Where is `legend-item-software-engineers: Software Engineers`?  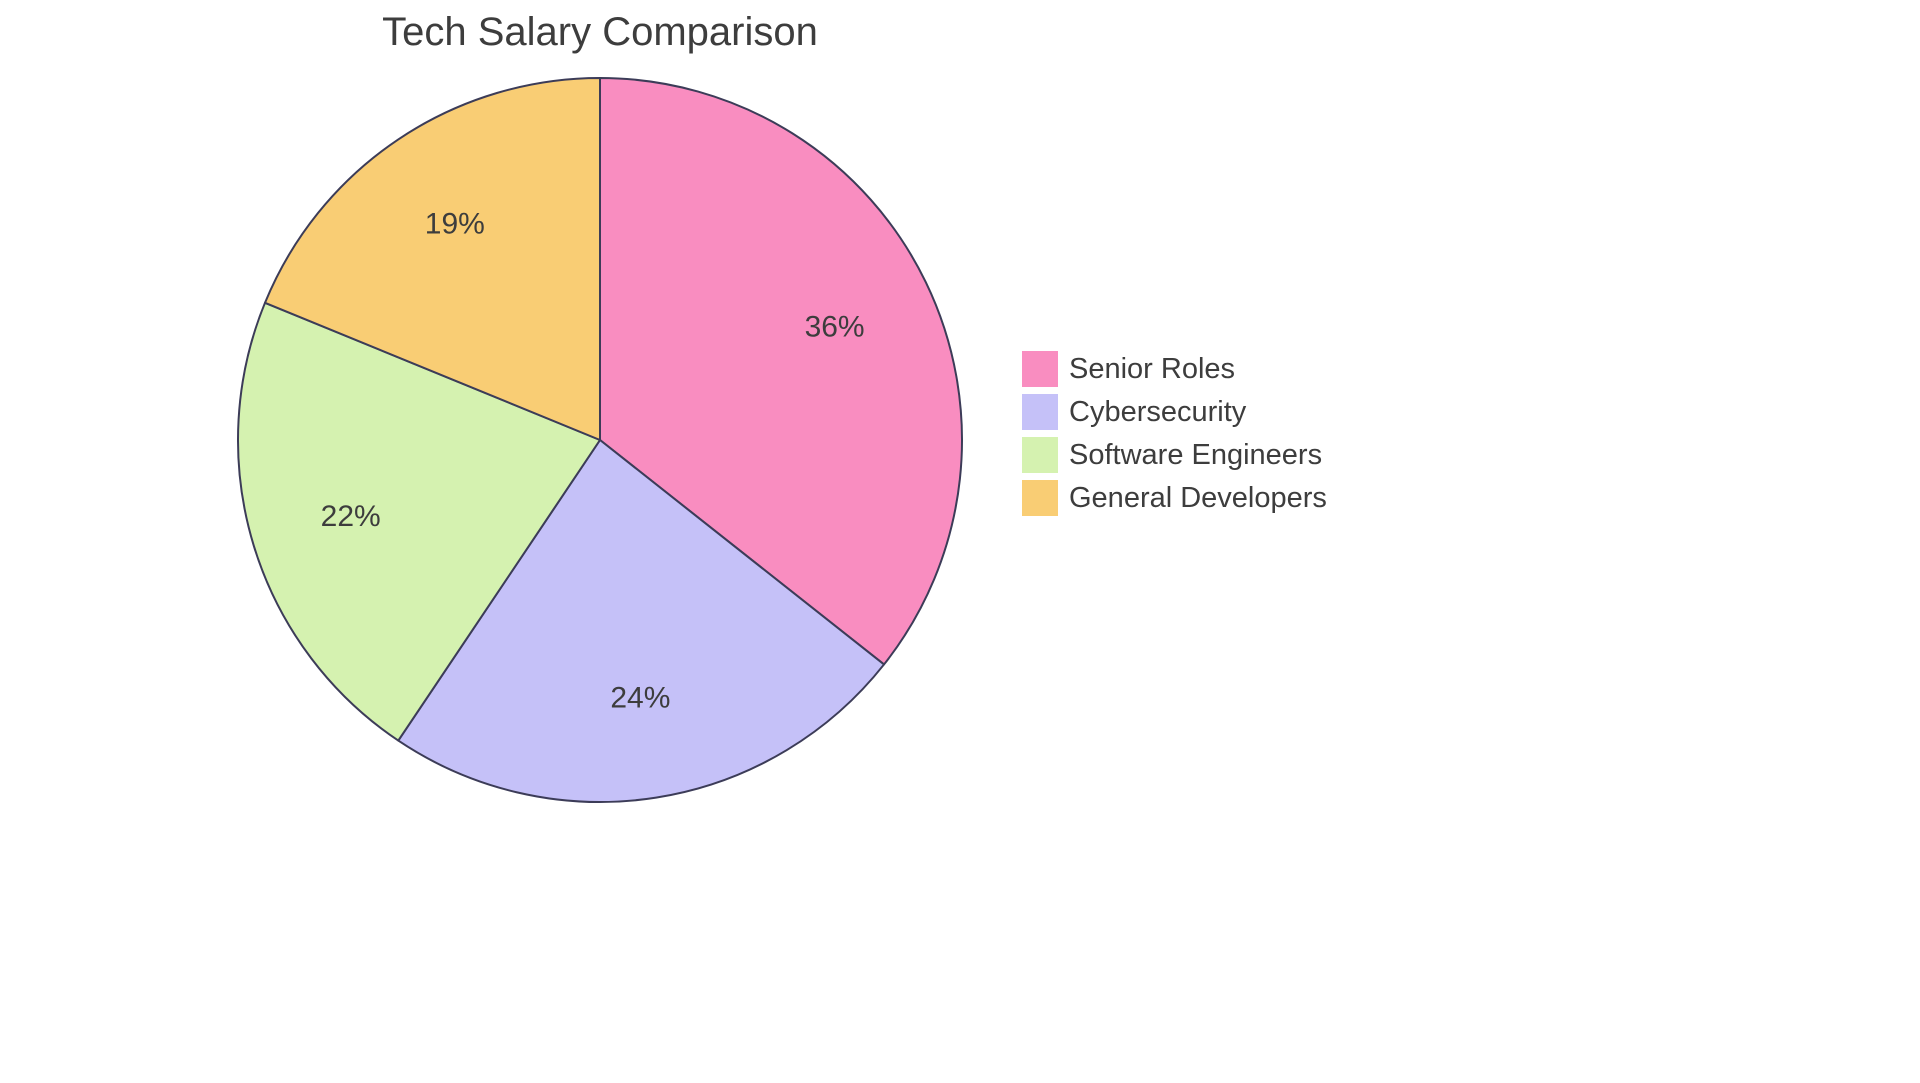
legend-item-software-engineers: Software Engineers is located at coordinates (1174, 455).